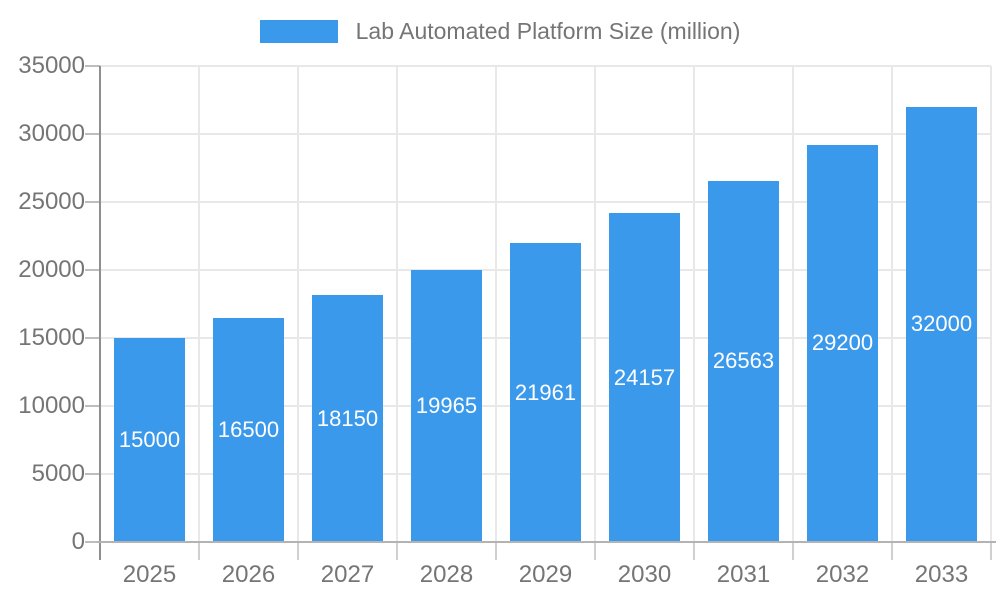 Image resolution: width=1000 pixels, height=600 pixels. Describe the element at coordinates (644, 574) in the screenshot. I see `x-axis-tick-label: 2030` at that location.